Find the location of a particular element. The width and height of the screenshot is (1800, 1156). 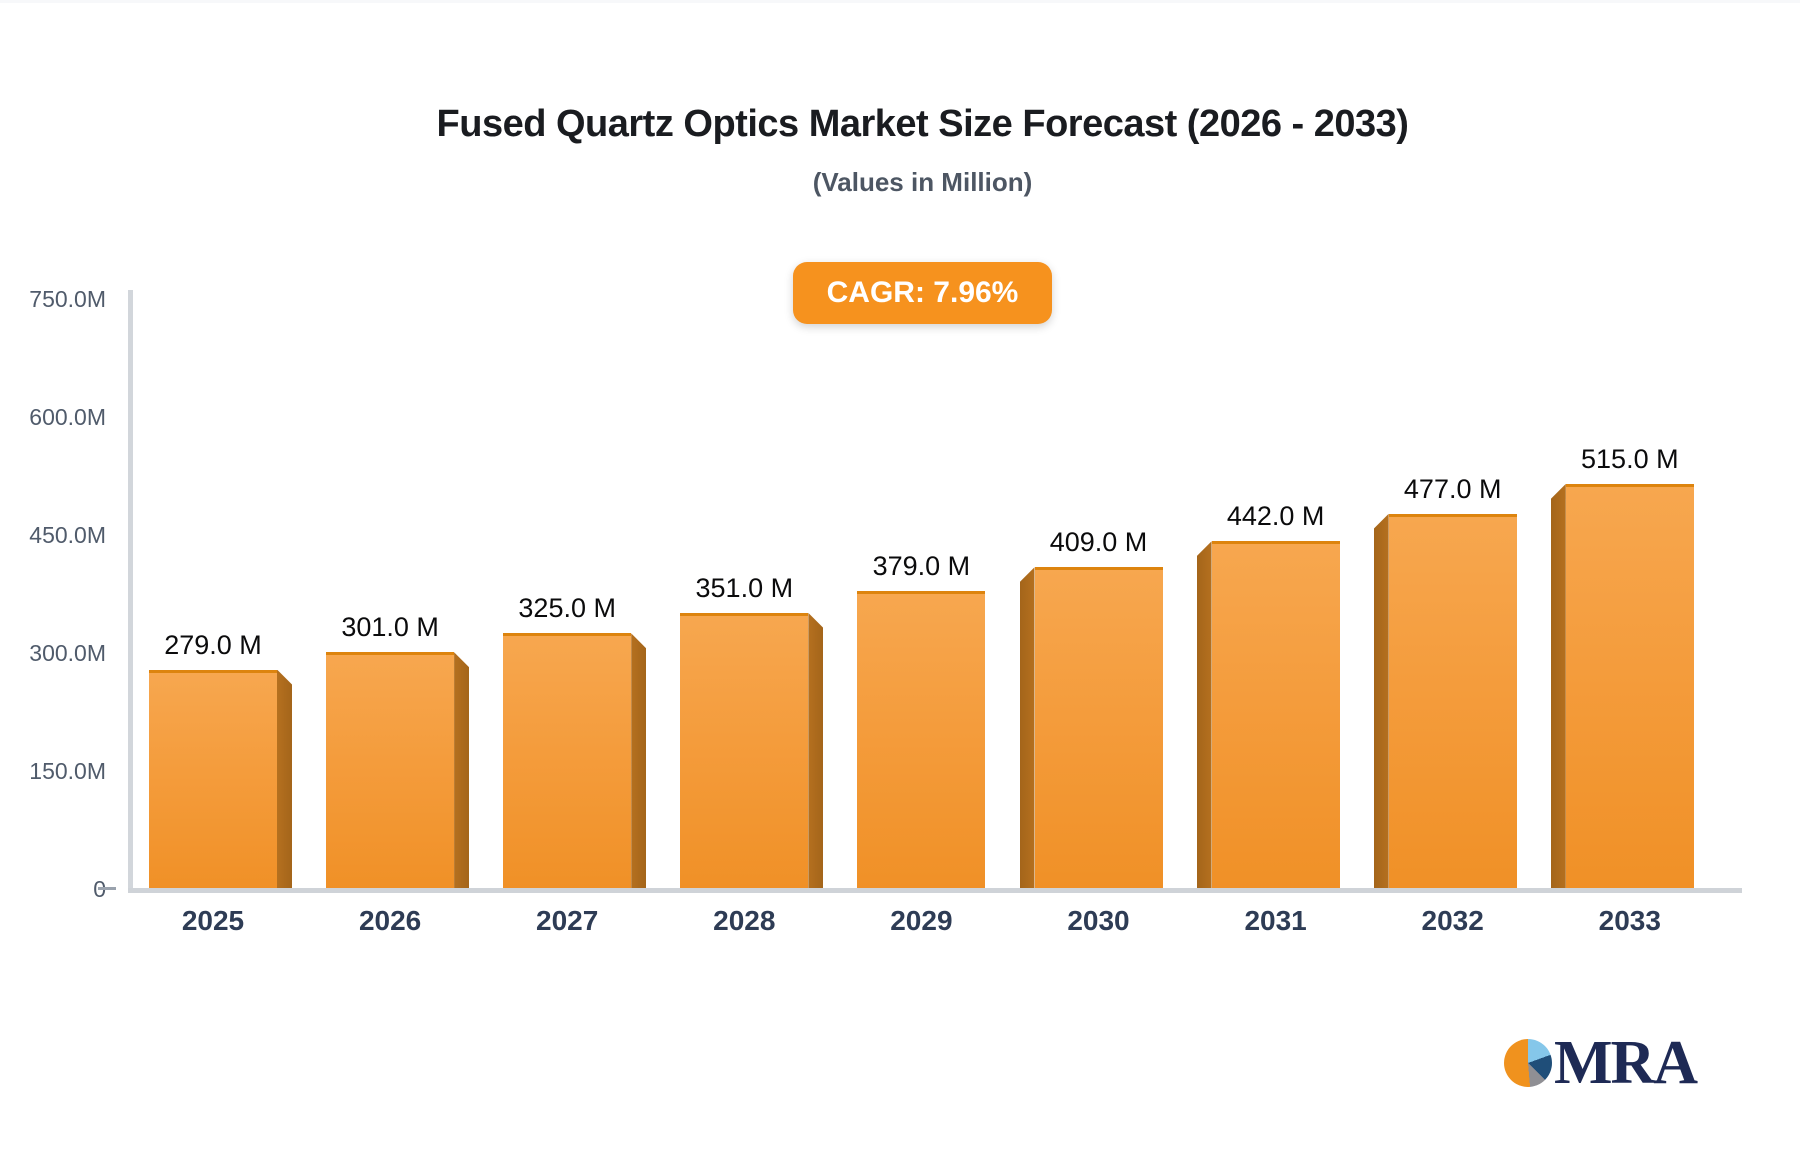

x-axis-label: 2027 is located at coordinates (567, 920).